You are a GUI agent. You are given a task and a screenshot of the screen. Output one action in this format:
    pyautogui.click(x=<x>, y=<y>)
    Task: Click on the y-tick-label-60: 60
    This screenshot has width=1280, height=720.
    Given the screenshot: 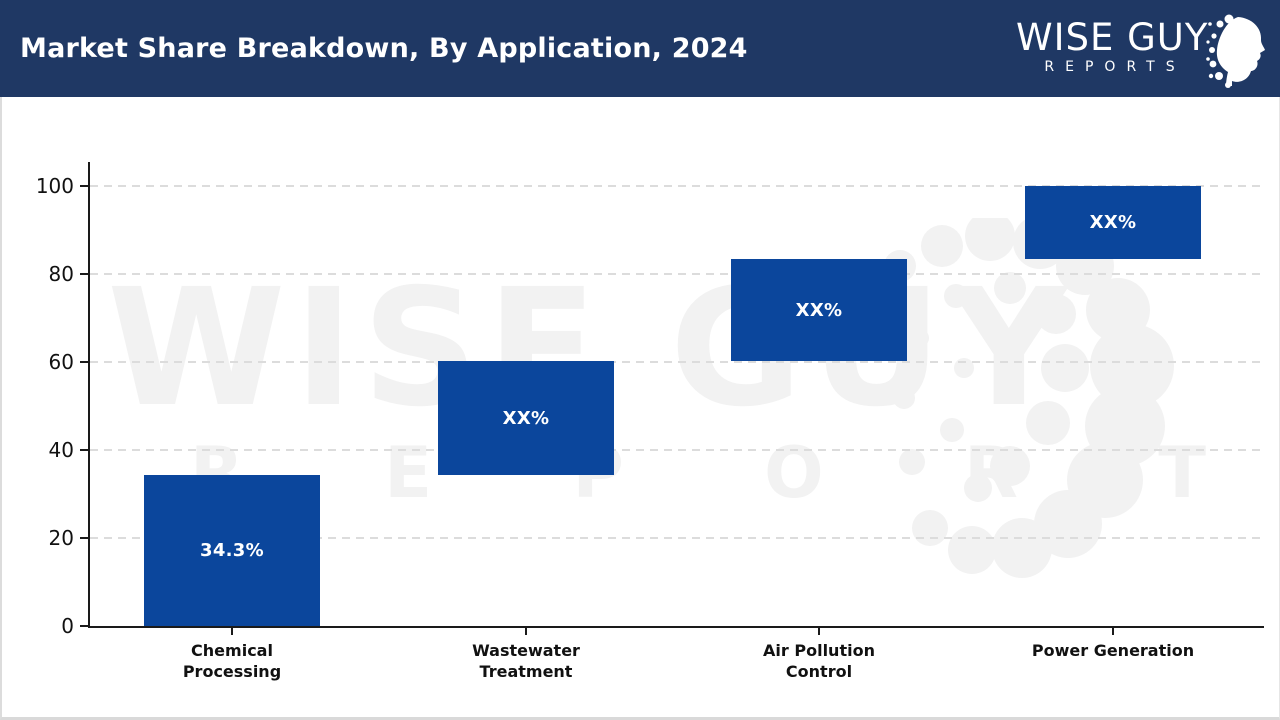 What is the action you would take?
    pyautogui.click(x=61, y=362)
    